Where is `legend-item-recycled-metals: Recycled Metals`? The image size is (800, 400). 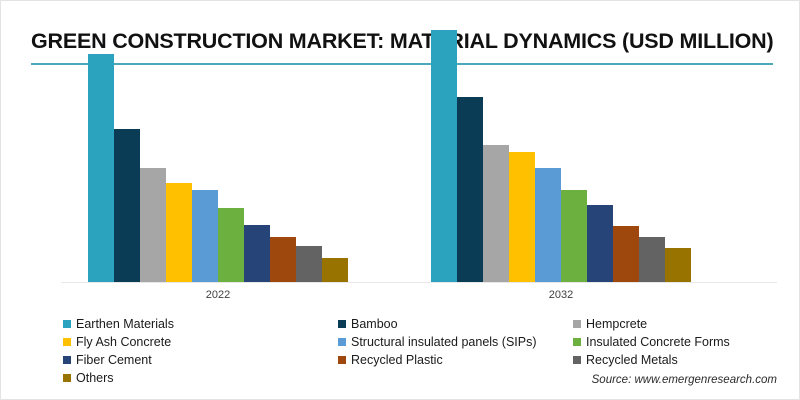 legend-item-recycled-metals: Recycled Metals is located at coordinates (675, 360).